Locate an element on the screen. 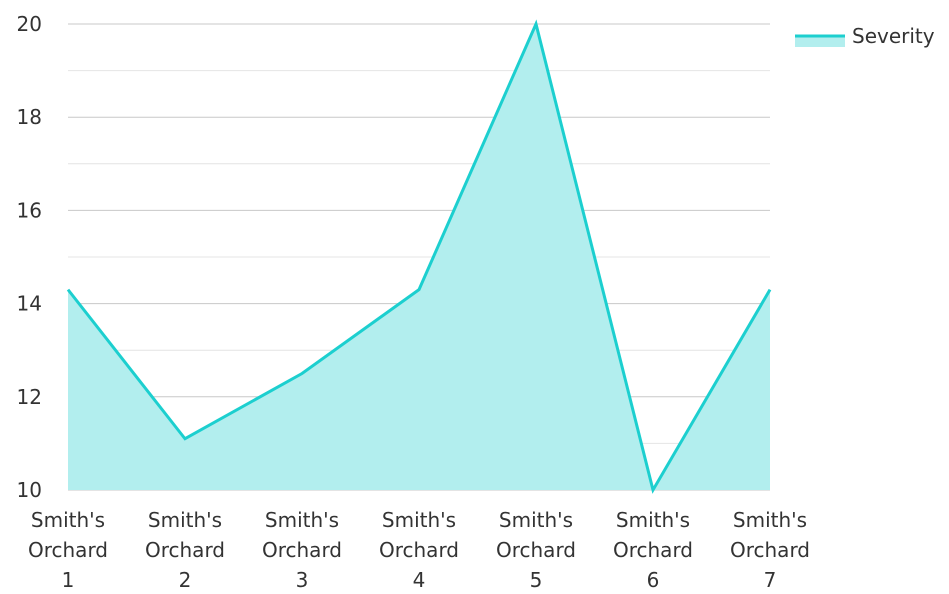 The width and height of the screenshot is (949, 594). x-tick-label: Smith's Orchard 7 is located at coordinates (770, 550).